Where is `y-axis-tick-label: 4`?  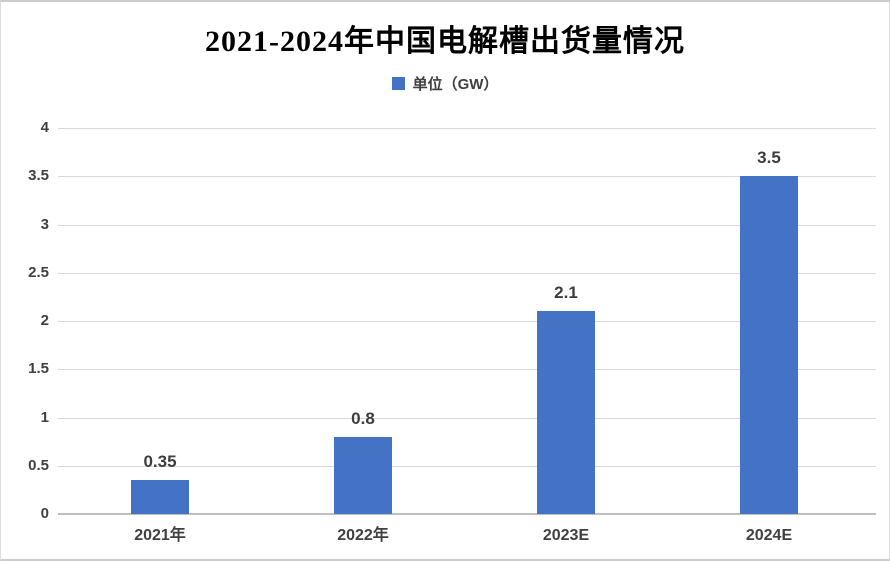 y-axis-tick-label: 4 is located at coordinates (44, 127).